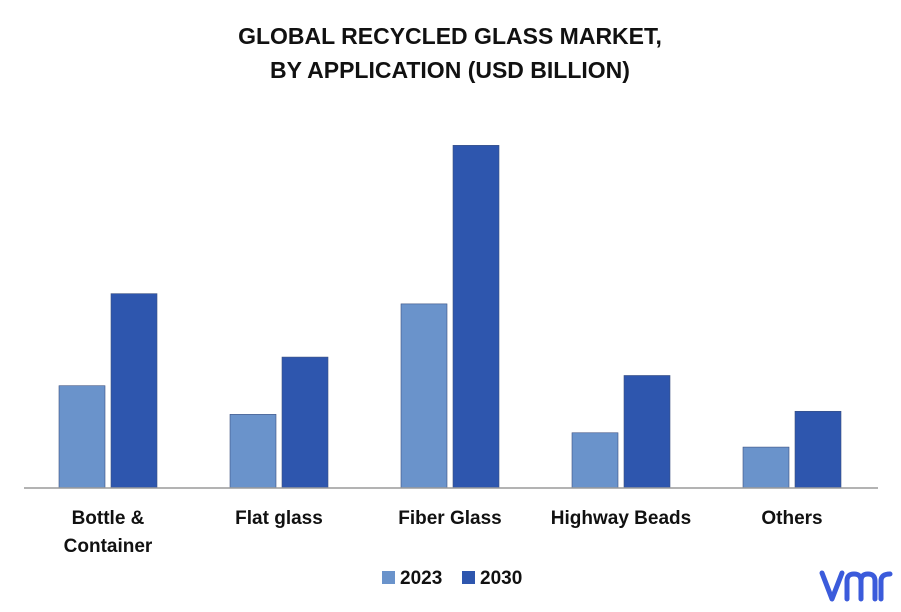 Image resolution: width=901 pixels, height=612 pixels. Describe the element at coordinates (861, 586) in the screenshot. I see `logo-m` at that location.